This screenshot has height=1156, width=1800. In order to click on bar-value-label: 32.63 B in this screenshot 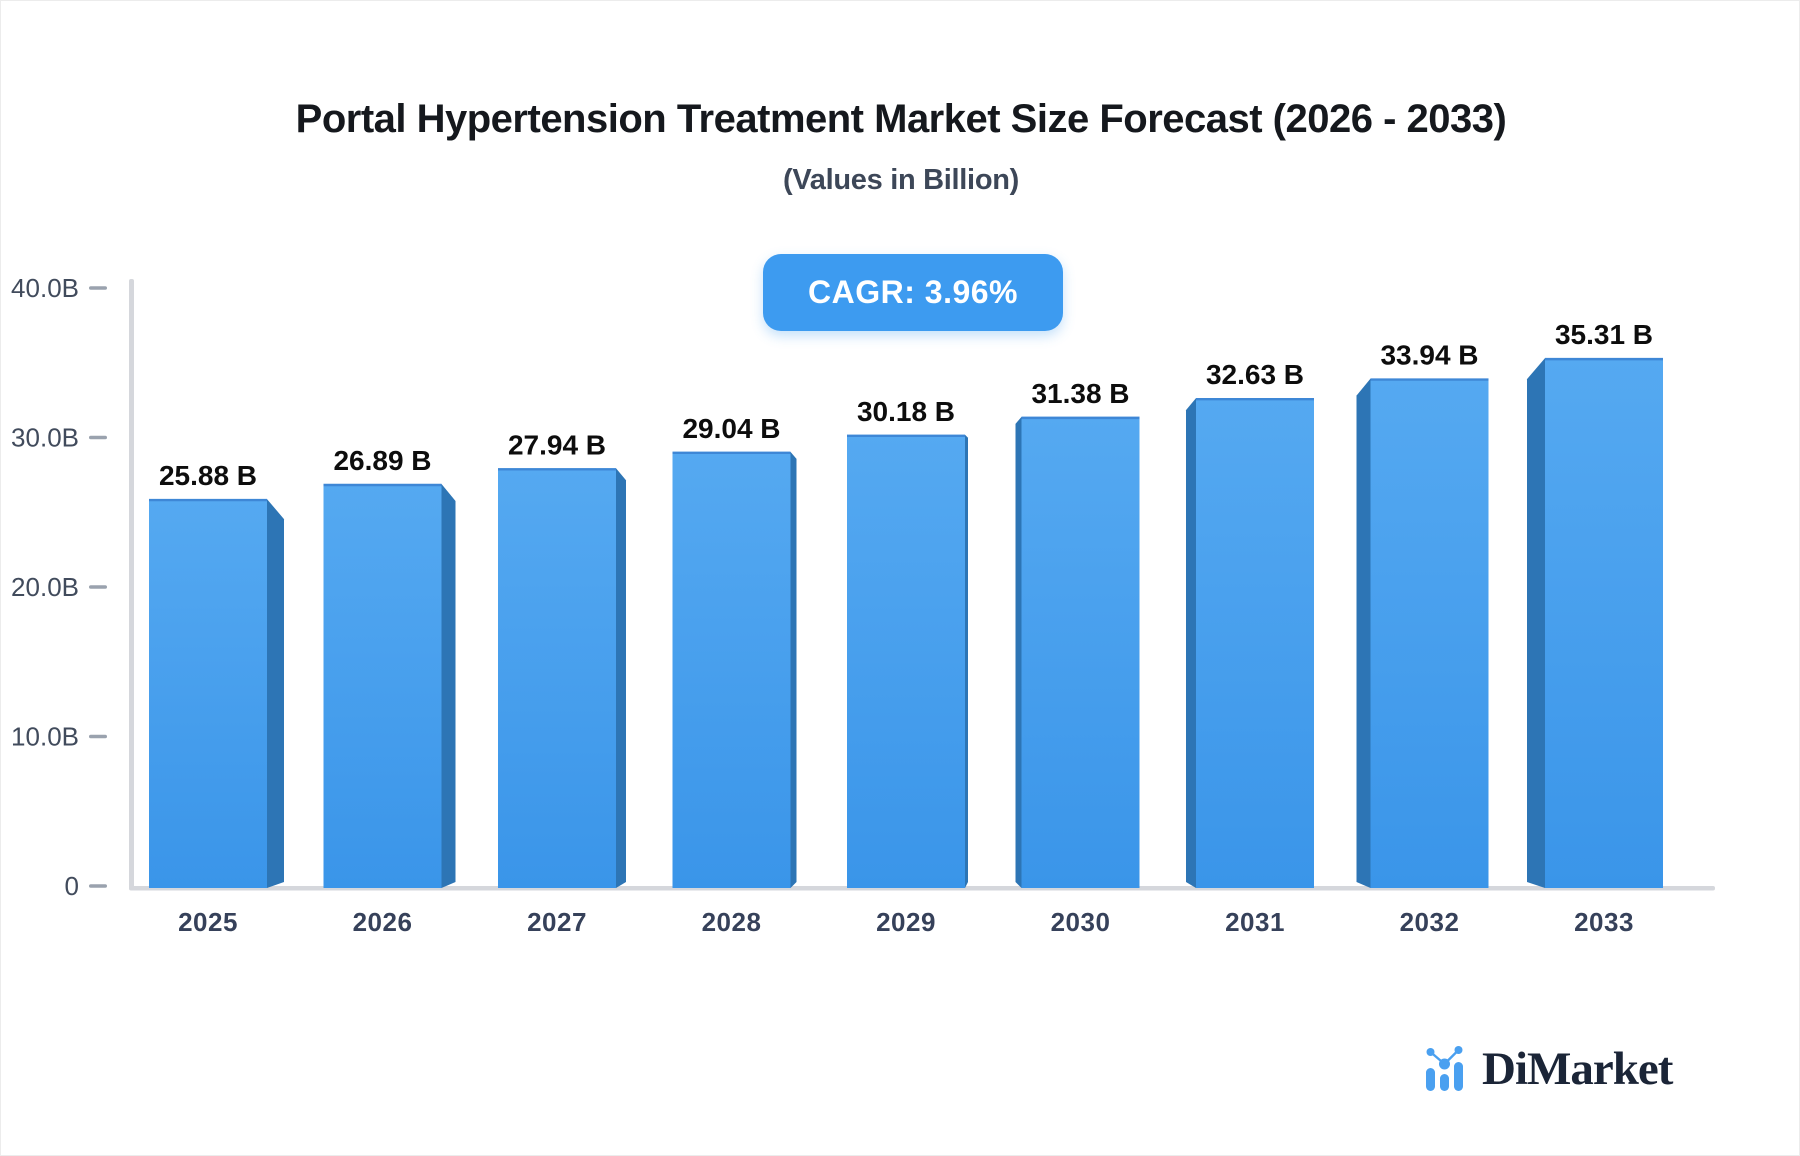, I will do `click(1255, 374)`.